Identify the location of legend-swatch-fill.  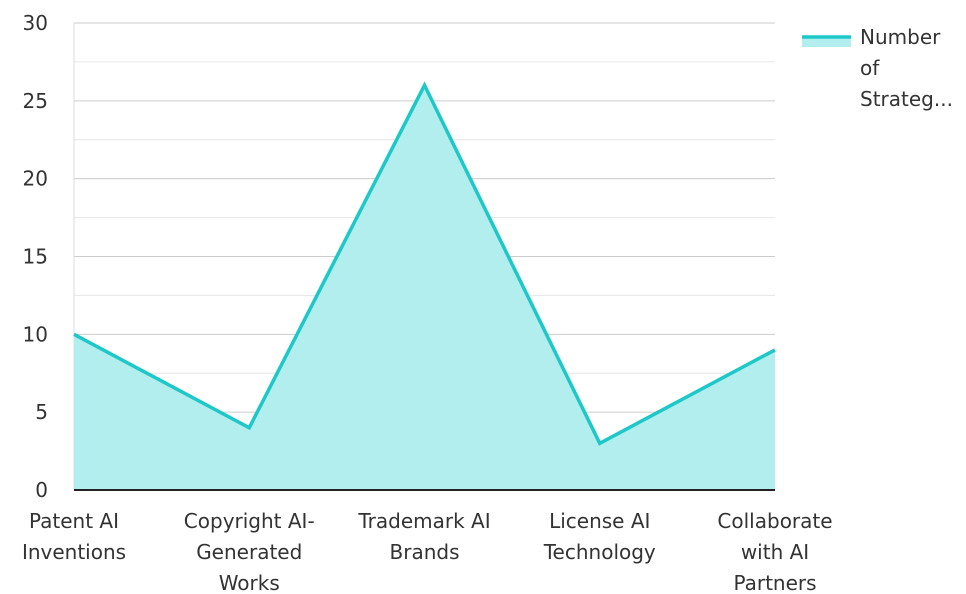
(826, 42).